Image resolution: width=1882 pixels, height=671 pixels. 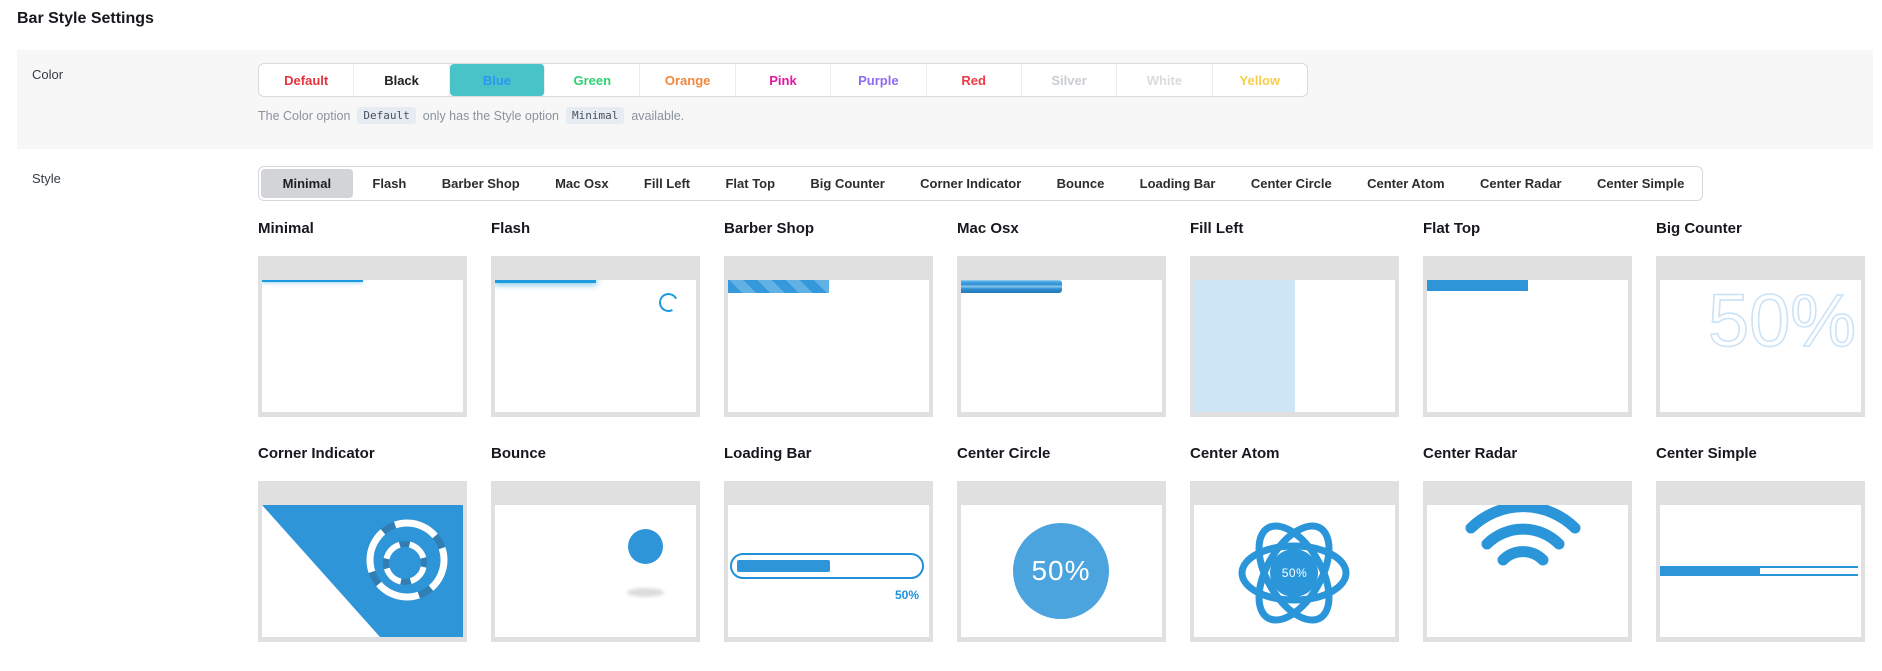 What do you see at coordinates (389, 183) in the screenshot?
I see `tab-flash: Flash` at bounding box center [389, 183].